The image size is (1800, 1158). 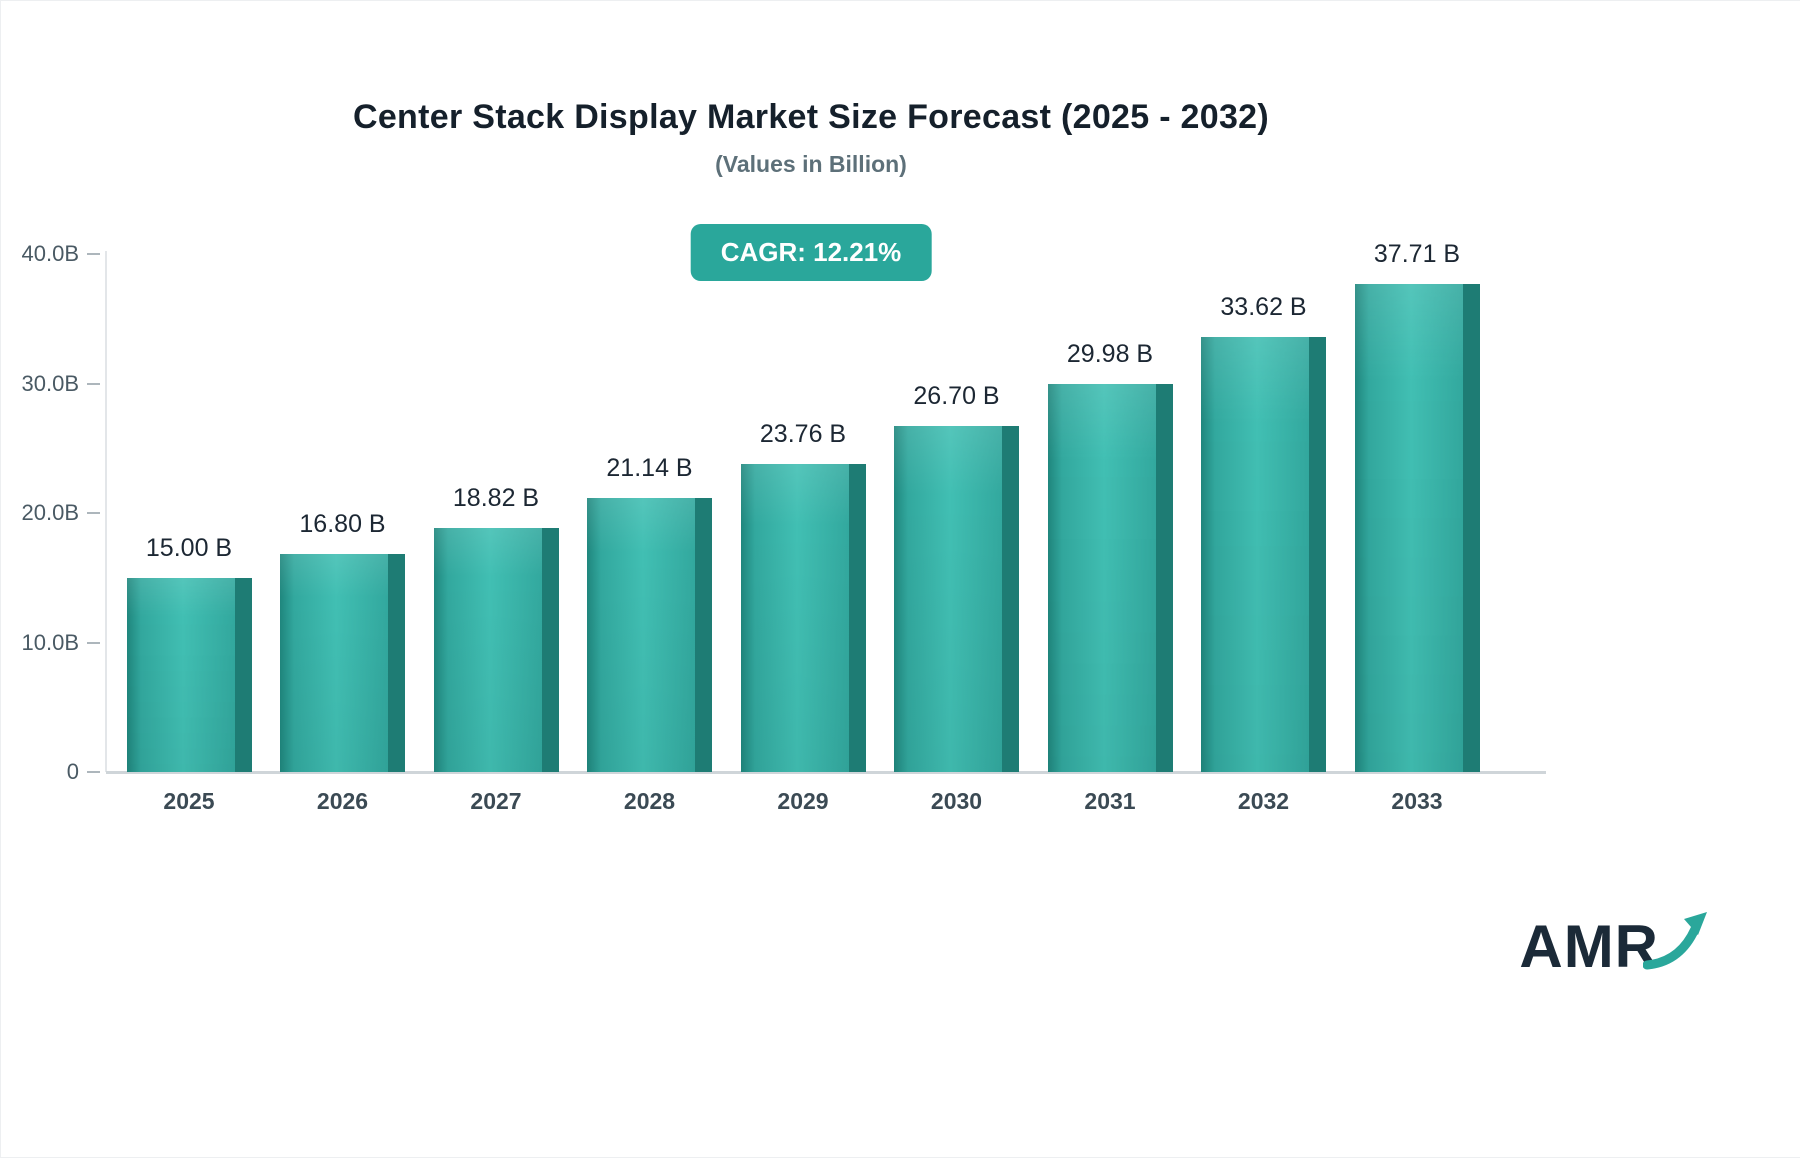 I want to click on y-axis-line, so click(x=106, y=511).